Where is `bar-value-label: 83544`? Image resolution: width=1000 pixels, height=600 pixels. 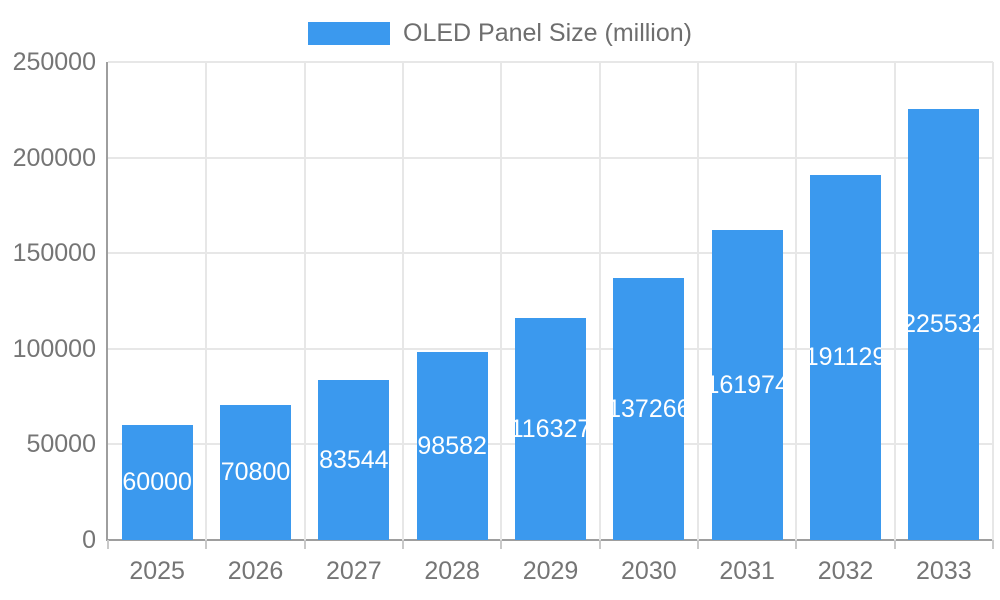
bar-value-label: 83544 is located at coordinates (354, 459).